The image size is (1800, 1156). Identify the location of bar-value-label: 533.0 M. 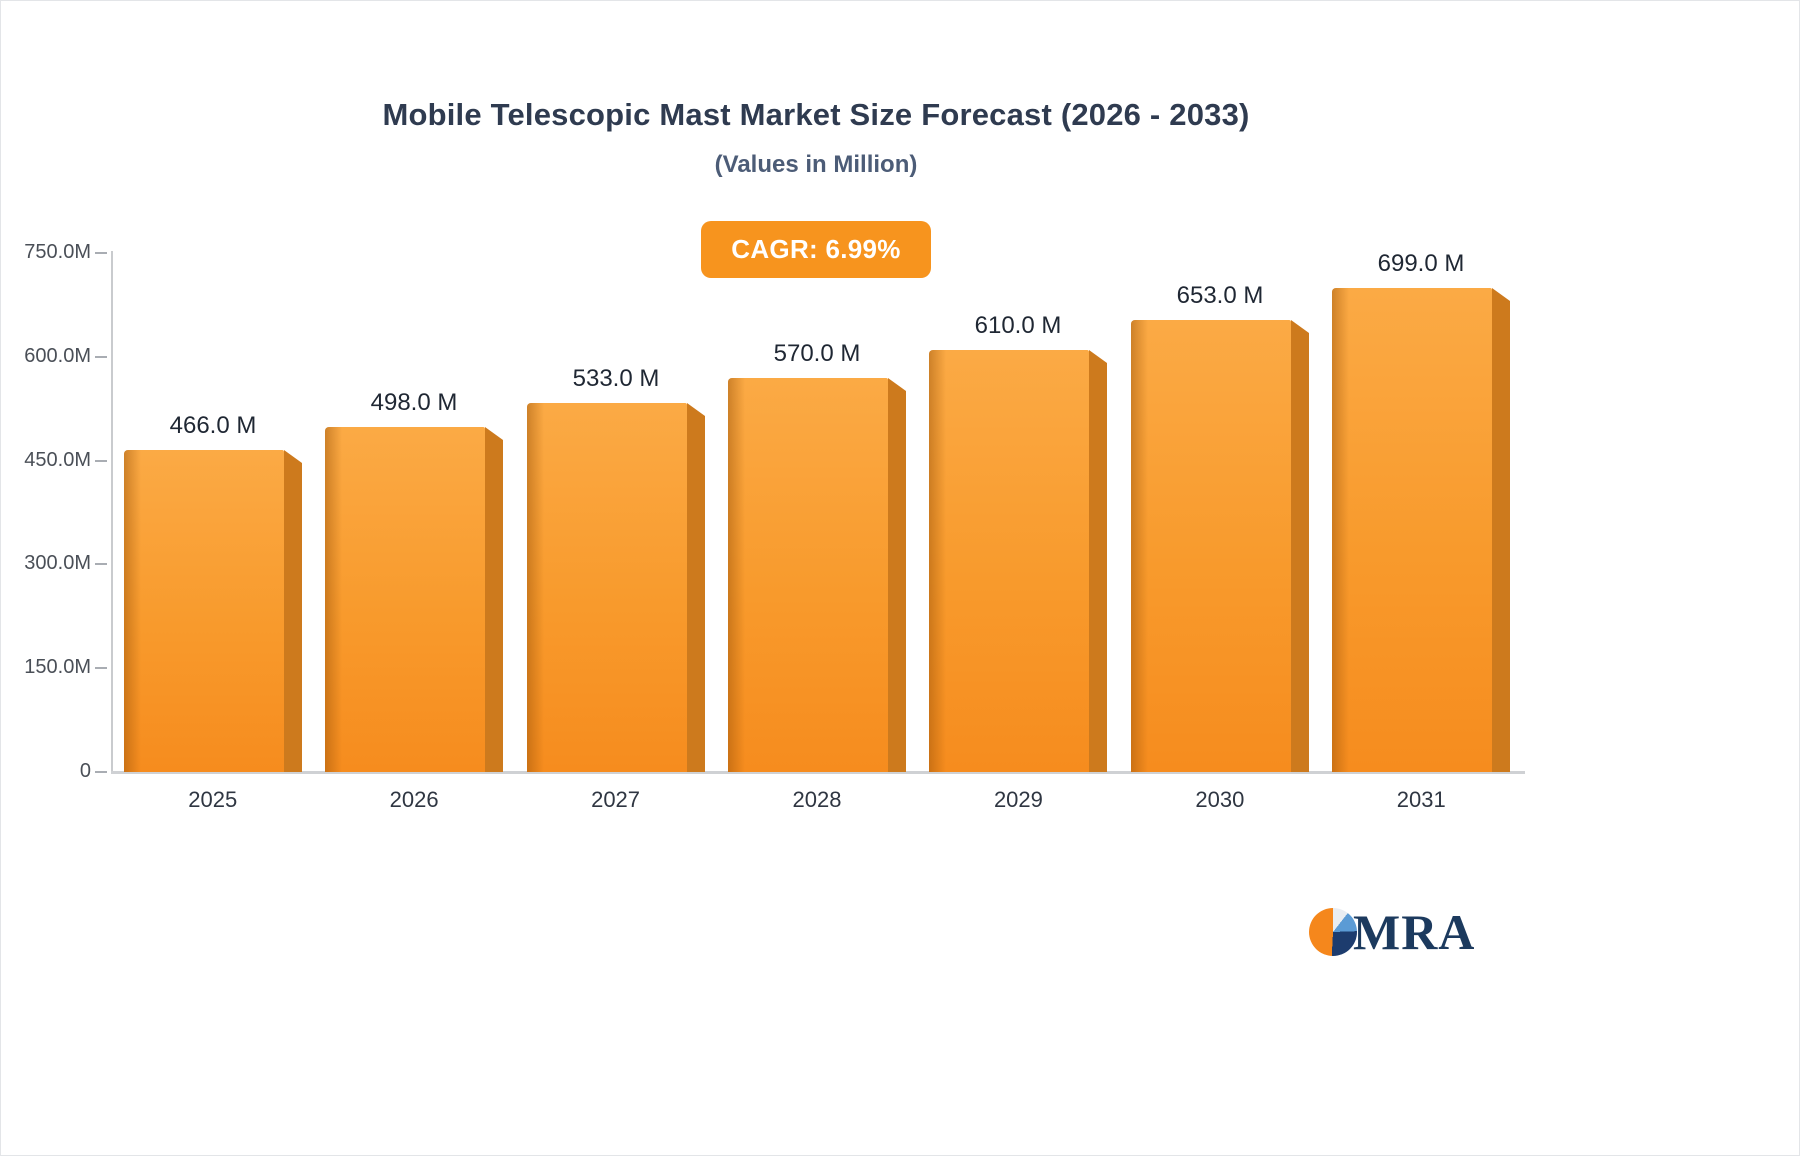
(616, 378).